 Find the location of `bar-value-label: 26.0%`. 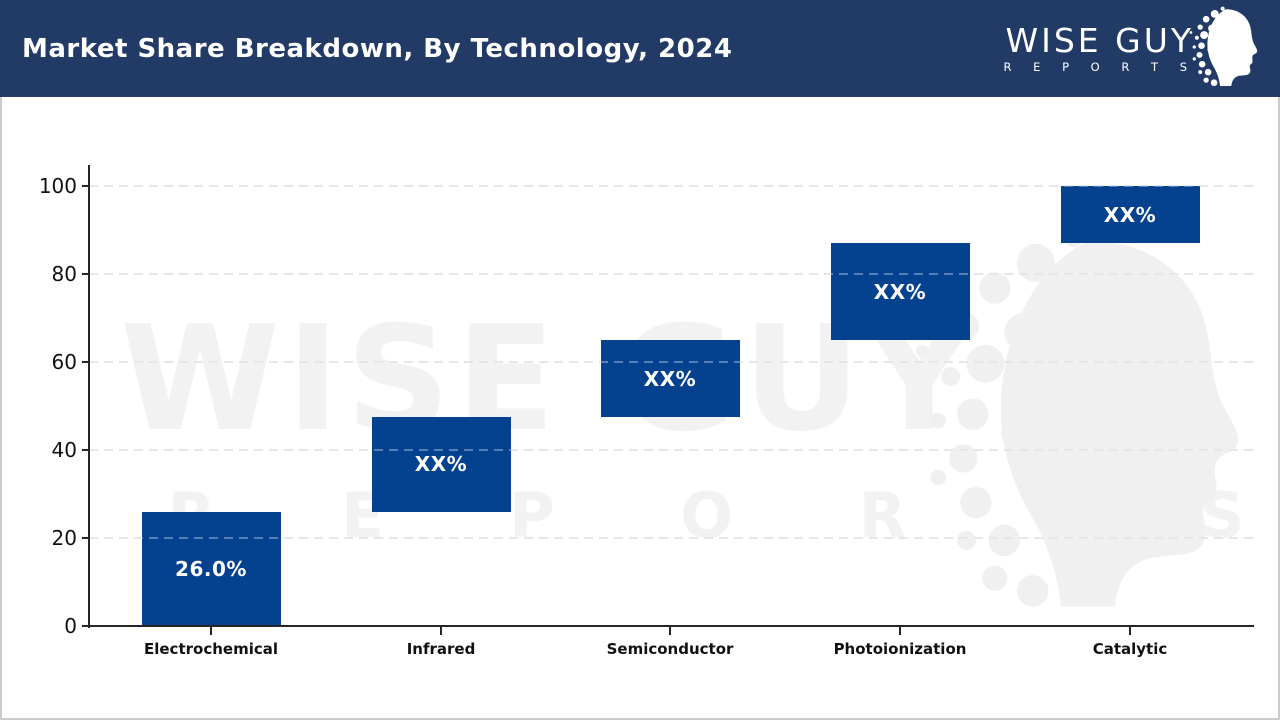

bar-value-label: 26.0% is located at coordinates (211, 568).